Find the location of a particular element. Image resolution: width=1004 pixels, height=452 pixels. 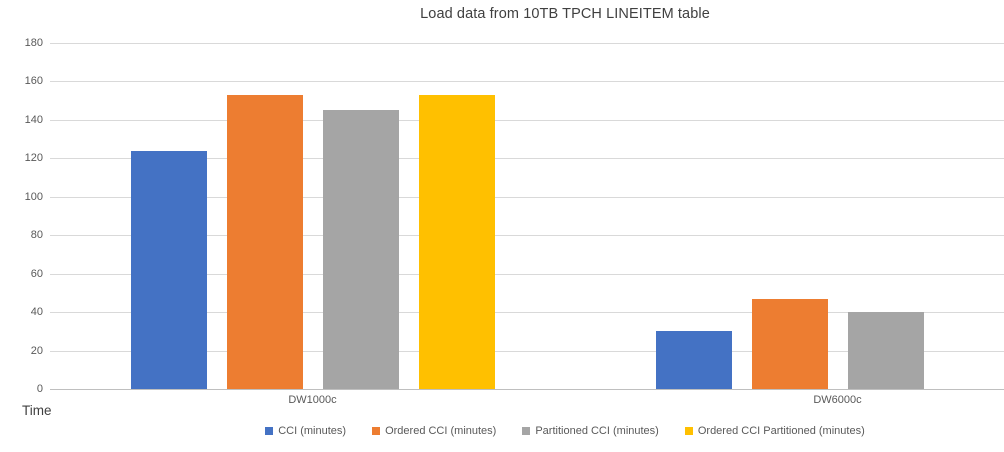

y-tick-label-120: 120 is located at coordinates (33, 158).